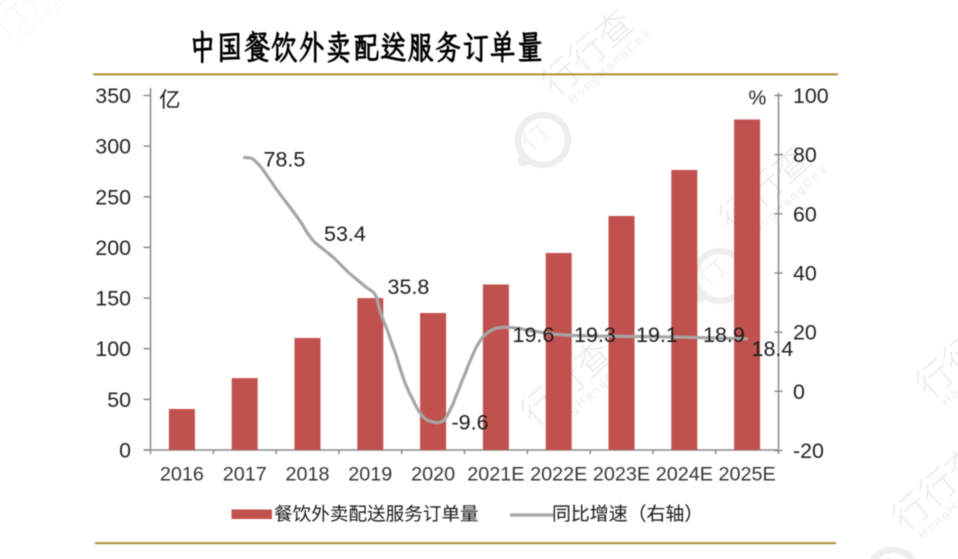 Image resolution: width=958 pixels, height=559 pixels. I want to click on svg-text: 19.3, so click(595, 335).